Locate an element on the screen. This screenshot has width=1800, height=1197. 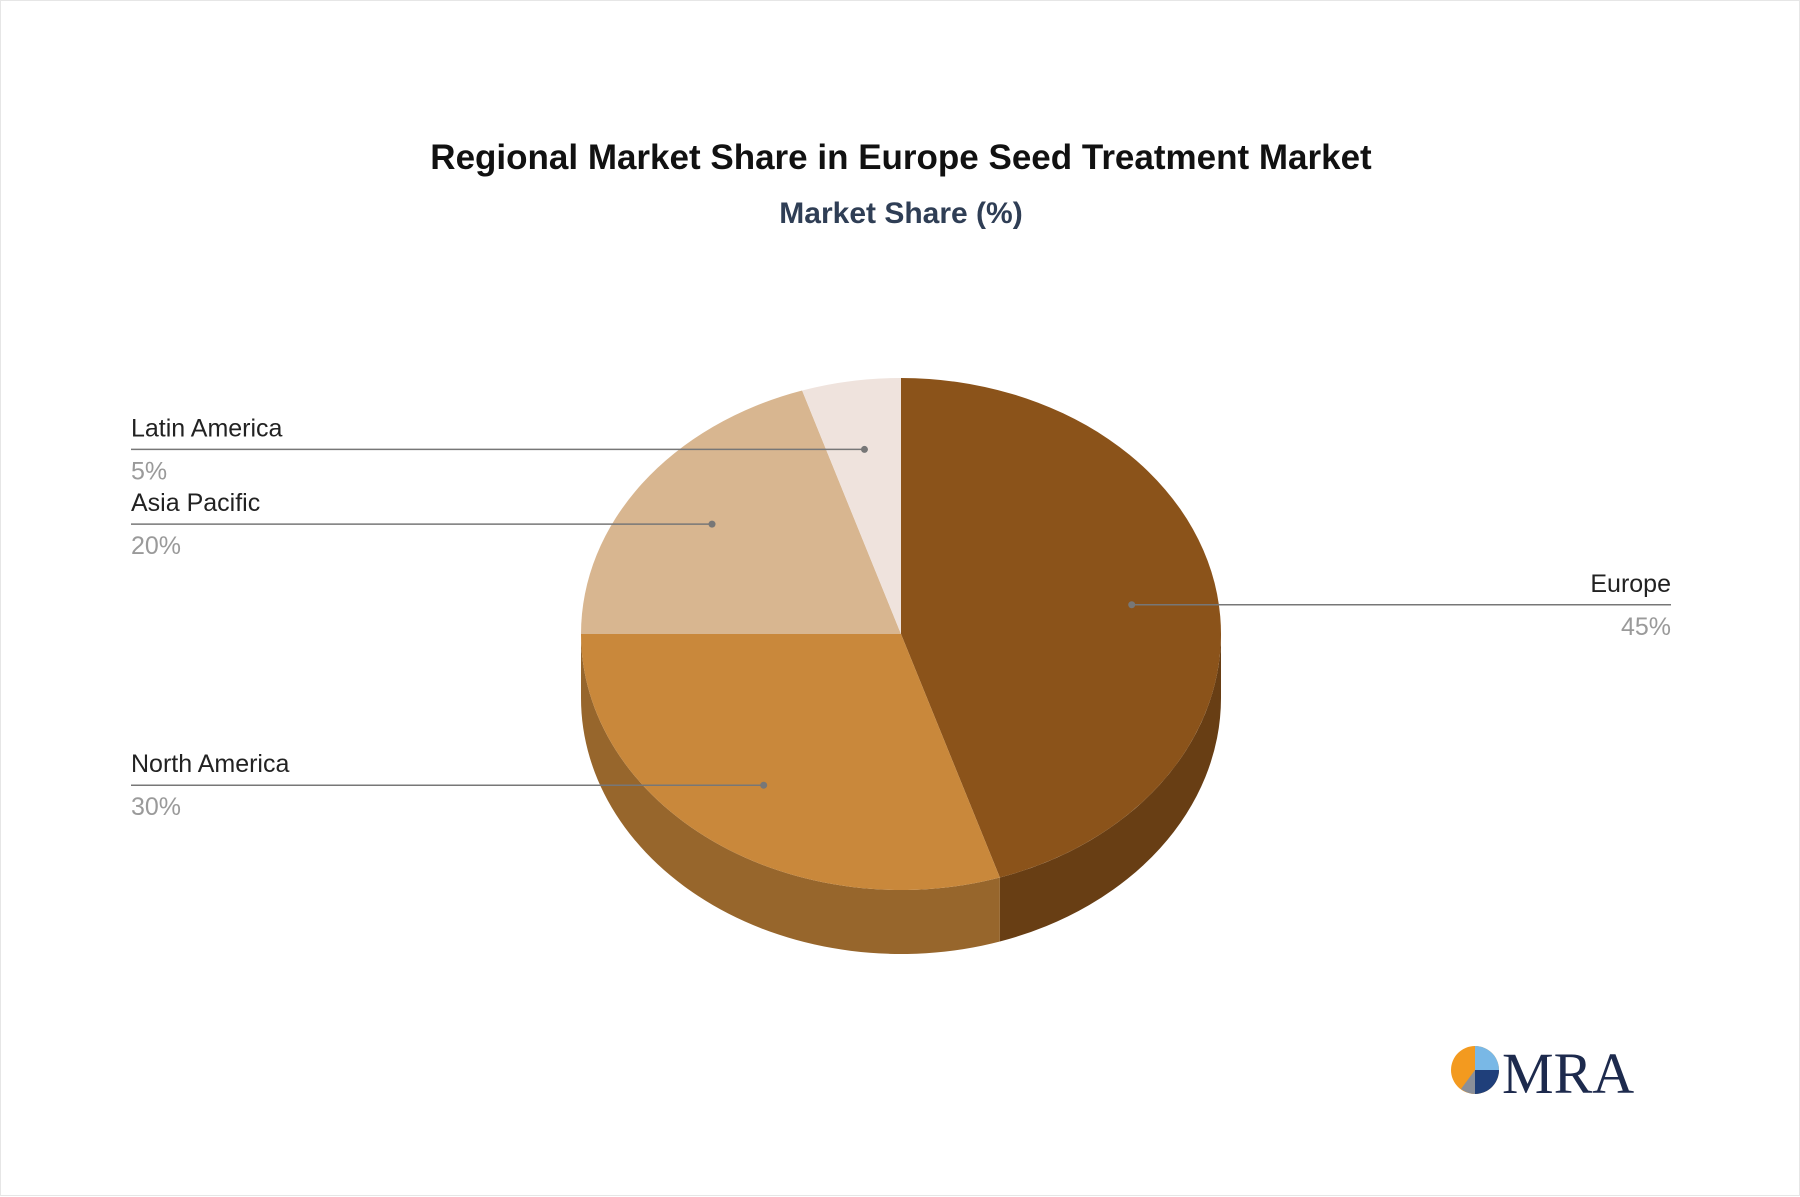
label-name-europe: Europe is located at coordinates (1630, 584).